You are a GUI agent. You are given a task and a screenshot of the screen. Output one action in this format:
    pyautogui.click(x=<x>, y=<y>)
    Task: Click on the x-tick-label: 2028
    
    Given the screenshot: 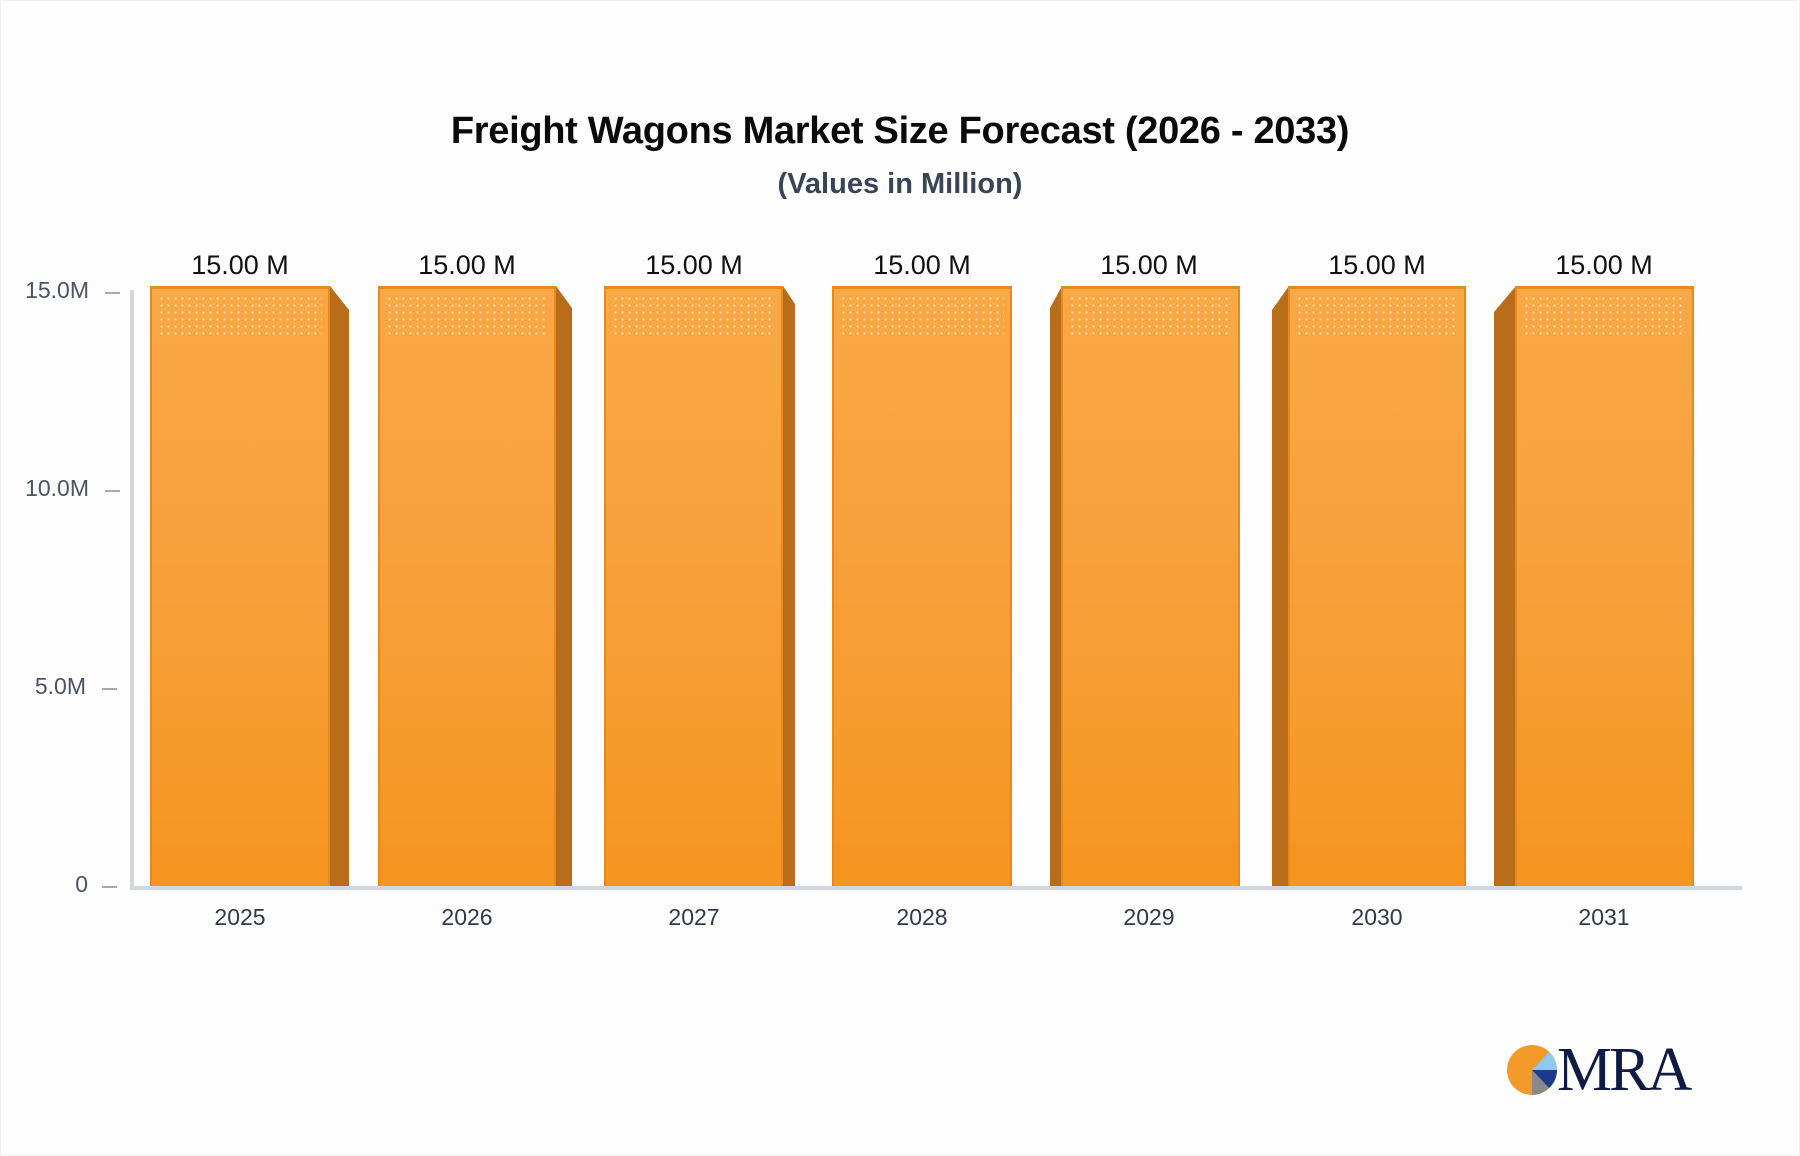 What is the action you would take?
    pyautogui.click(x=922, y=917)
    